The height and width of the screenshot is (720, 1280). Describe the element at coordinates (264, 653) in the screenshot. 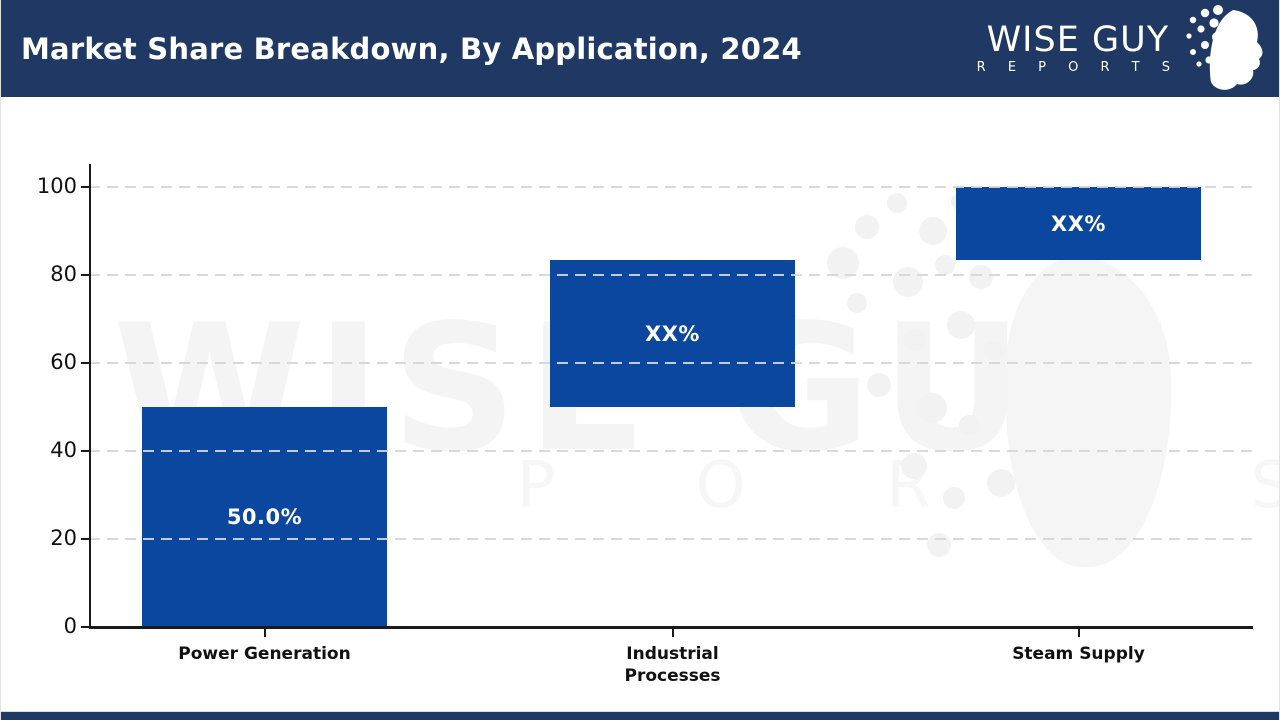

I see `x-category-label-power-generation: Power Generation` at that location.